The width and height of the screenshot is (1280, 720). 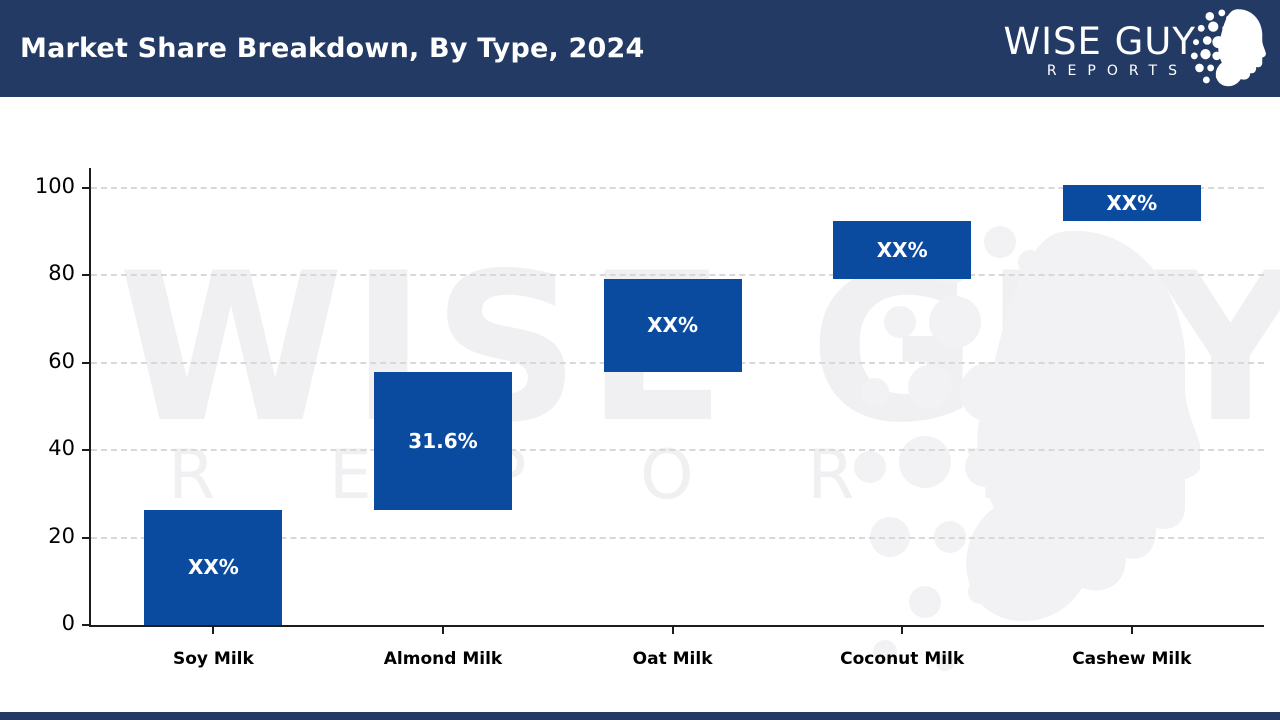 What do you see at coordinates (54, 185) in the screenshot?
I see `y-tick-label: 100` at bounding box center [54, 185].